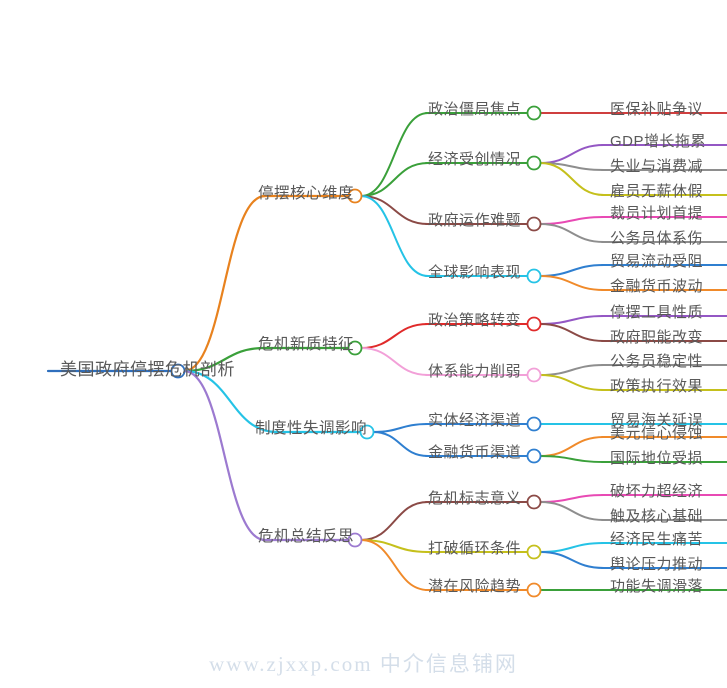  I want to click on leaf-node-4-1-1: 破坏力超经济, so click(656, 491).